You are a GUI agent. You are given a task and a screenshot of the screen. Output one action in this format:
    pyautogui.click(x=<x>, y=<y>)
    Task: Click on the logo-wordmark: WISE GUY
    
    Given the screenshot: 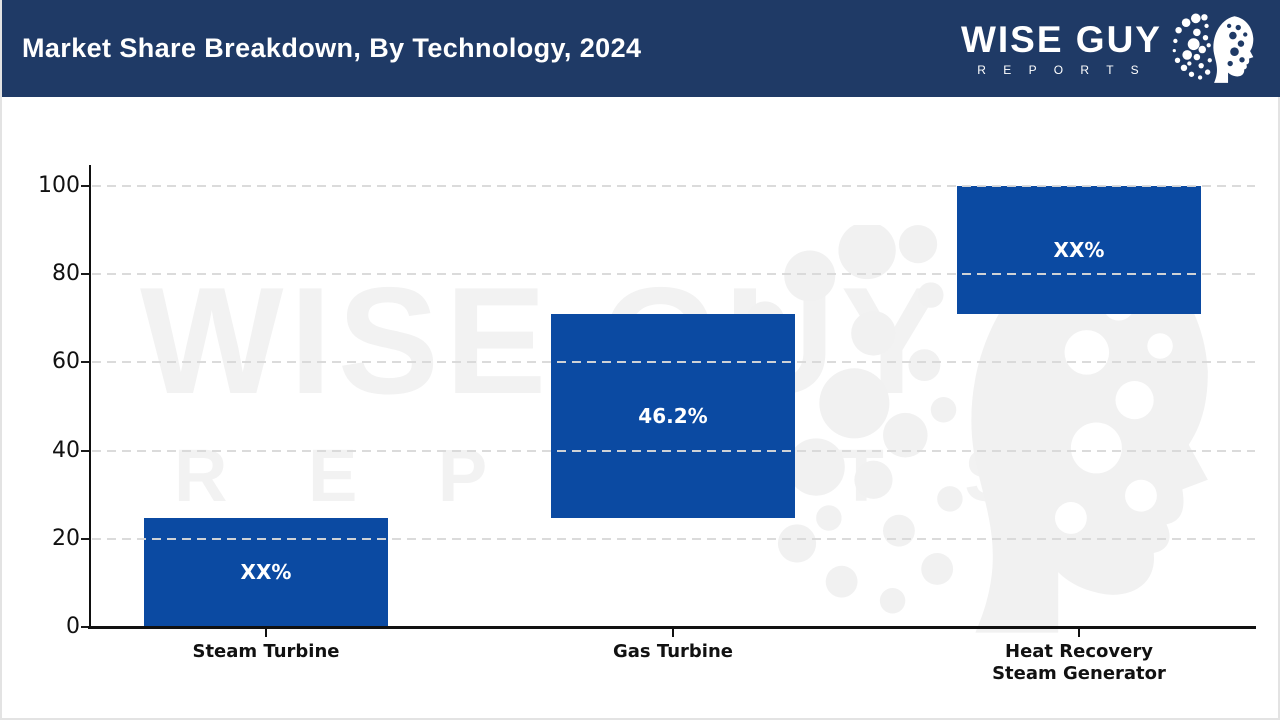 What is the action you would take?
    pyautogui.click(x=1061, y=39)
    